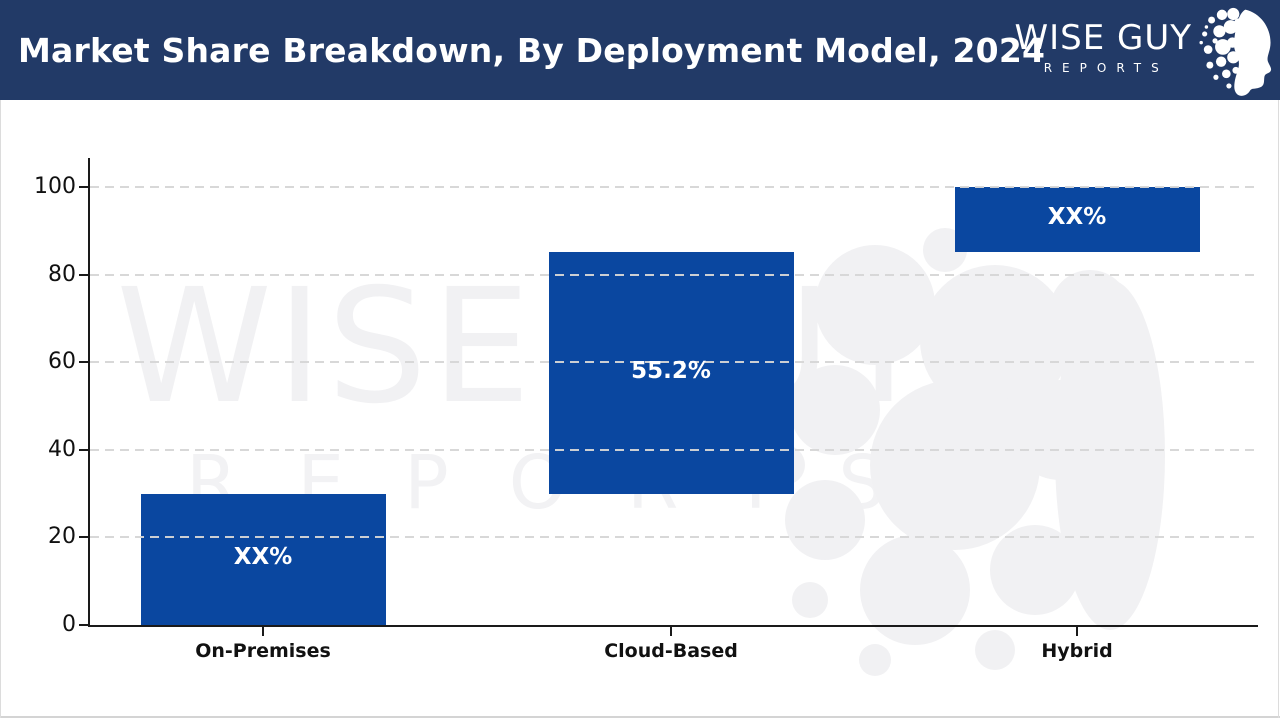 The image size is (1280, 720). I want to click on x-axis-category-label: Hybrid, so click(1077, 651).